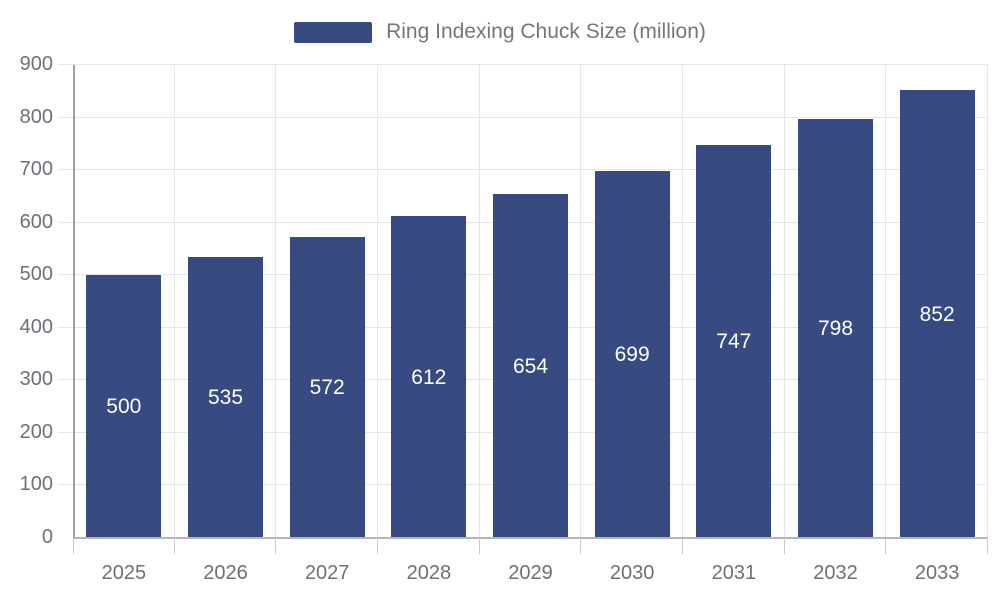 The width and height of the screenshot is (1000, 600). Describe the element at coordinates (225, 573) in the screenshot. I see `x-tick-label: 2026` at that location.